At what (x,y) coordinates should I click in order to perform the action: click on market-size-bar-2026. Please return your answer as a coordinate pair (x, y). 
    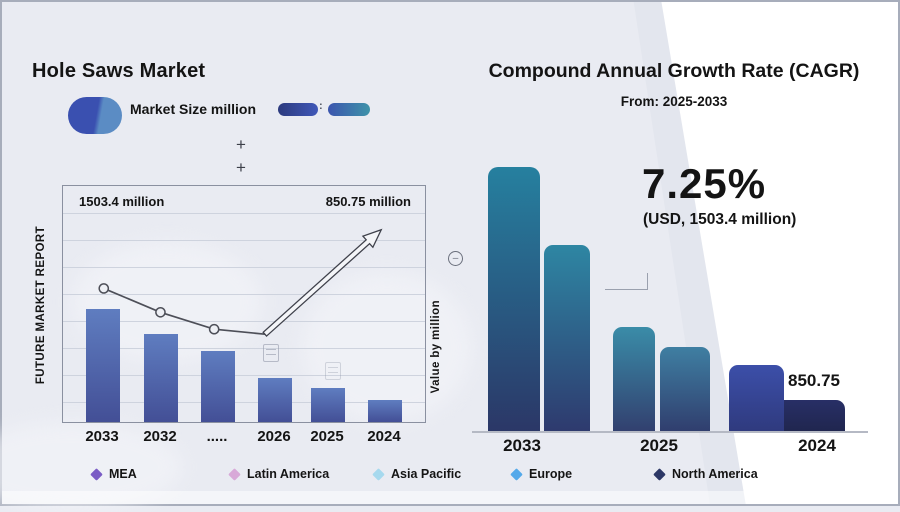
    Looking at the image, I should click on (275, 400).